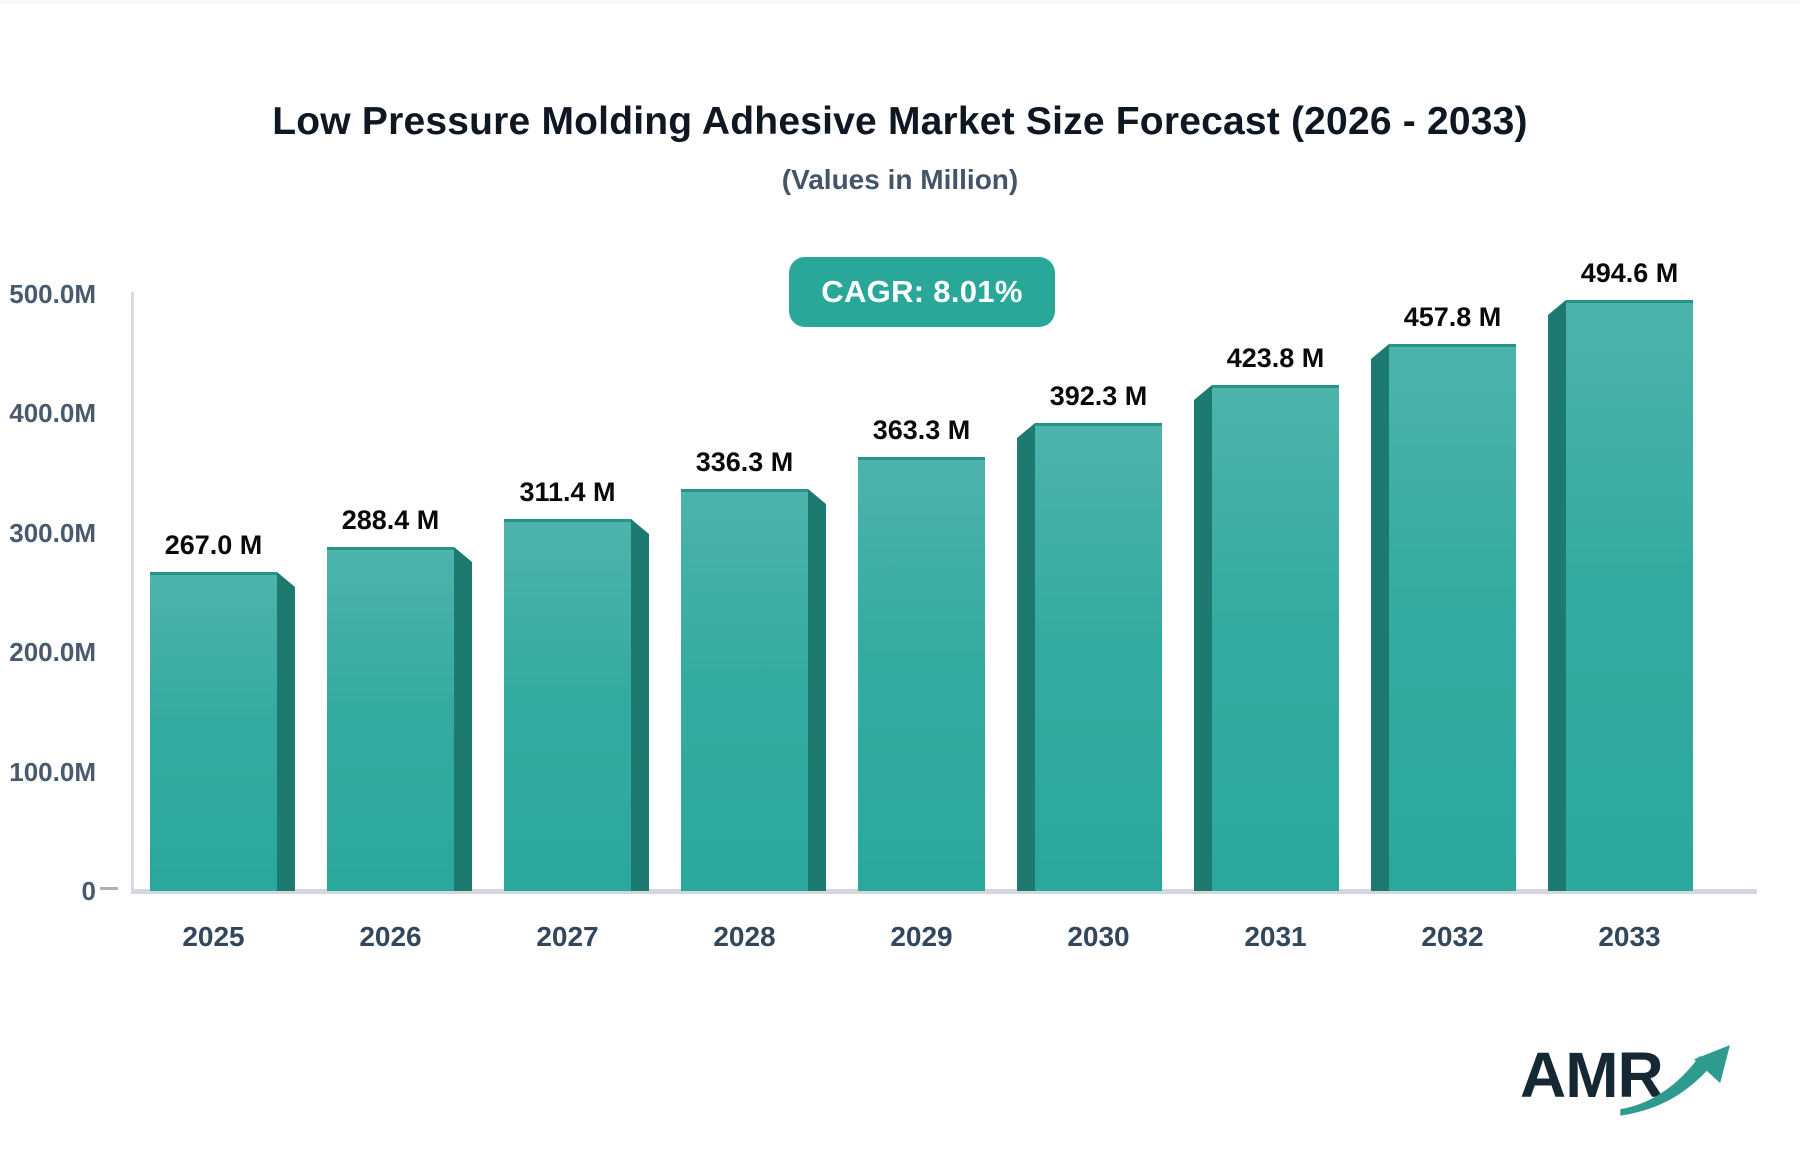  Describe the element at coordinates (1275, 358) in the screenshot. I see `bar-value-label: 423.8 M` at that location.